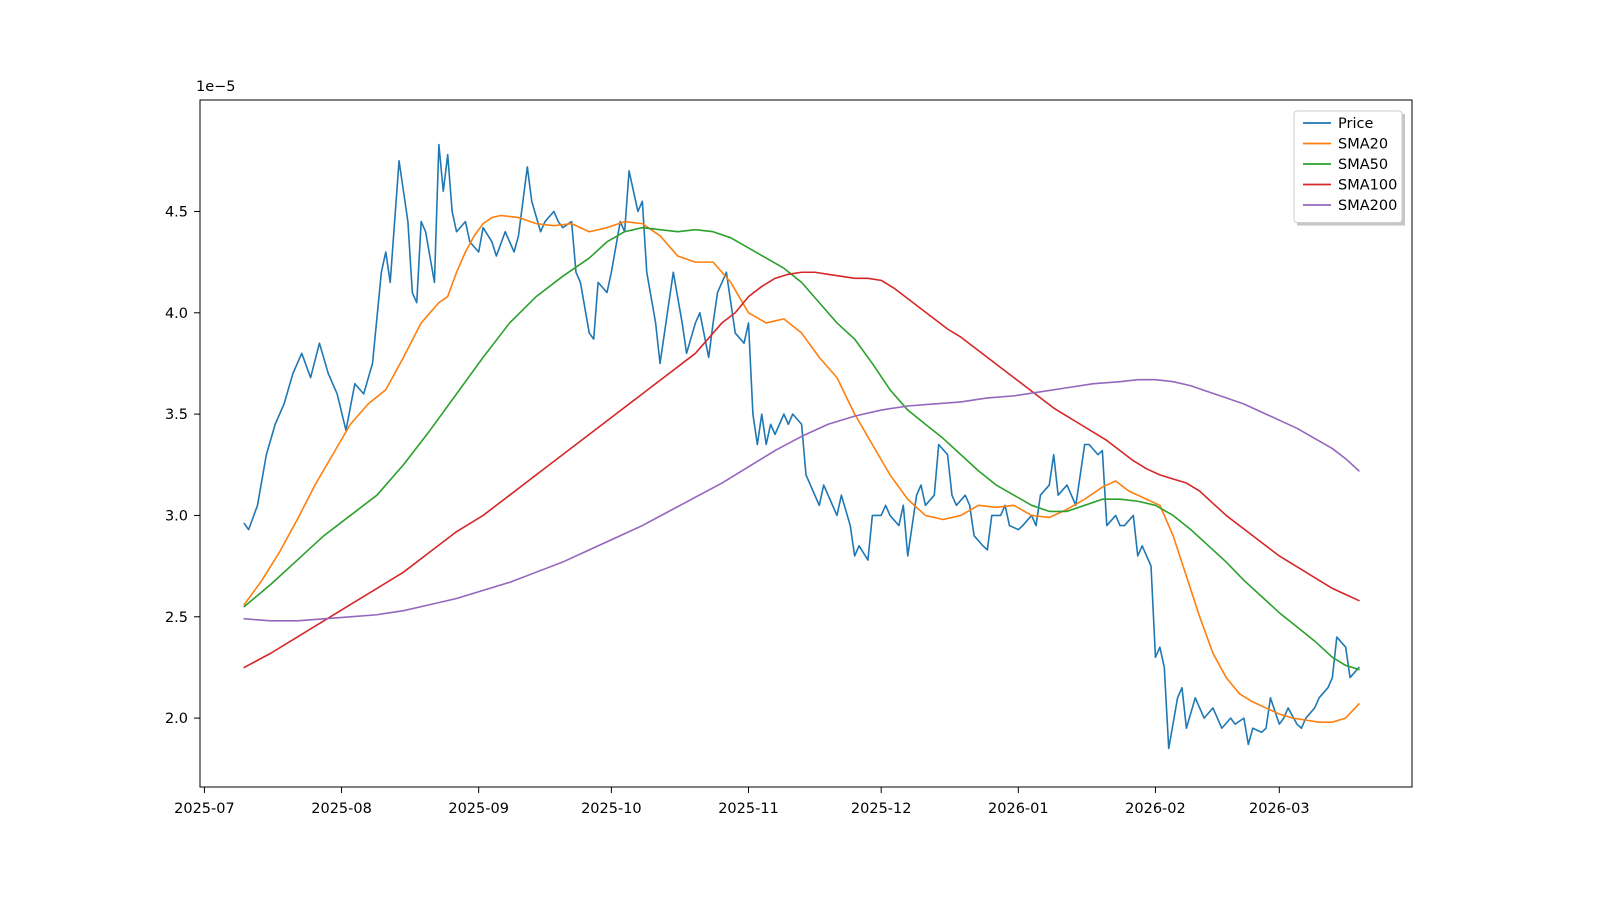 The image size is (1600, 900). What do you see at coordinates (204, 809) in the screenshot?
I see `x-tick-label: 2025-07` at bounding box center [204, 809].